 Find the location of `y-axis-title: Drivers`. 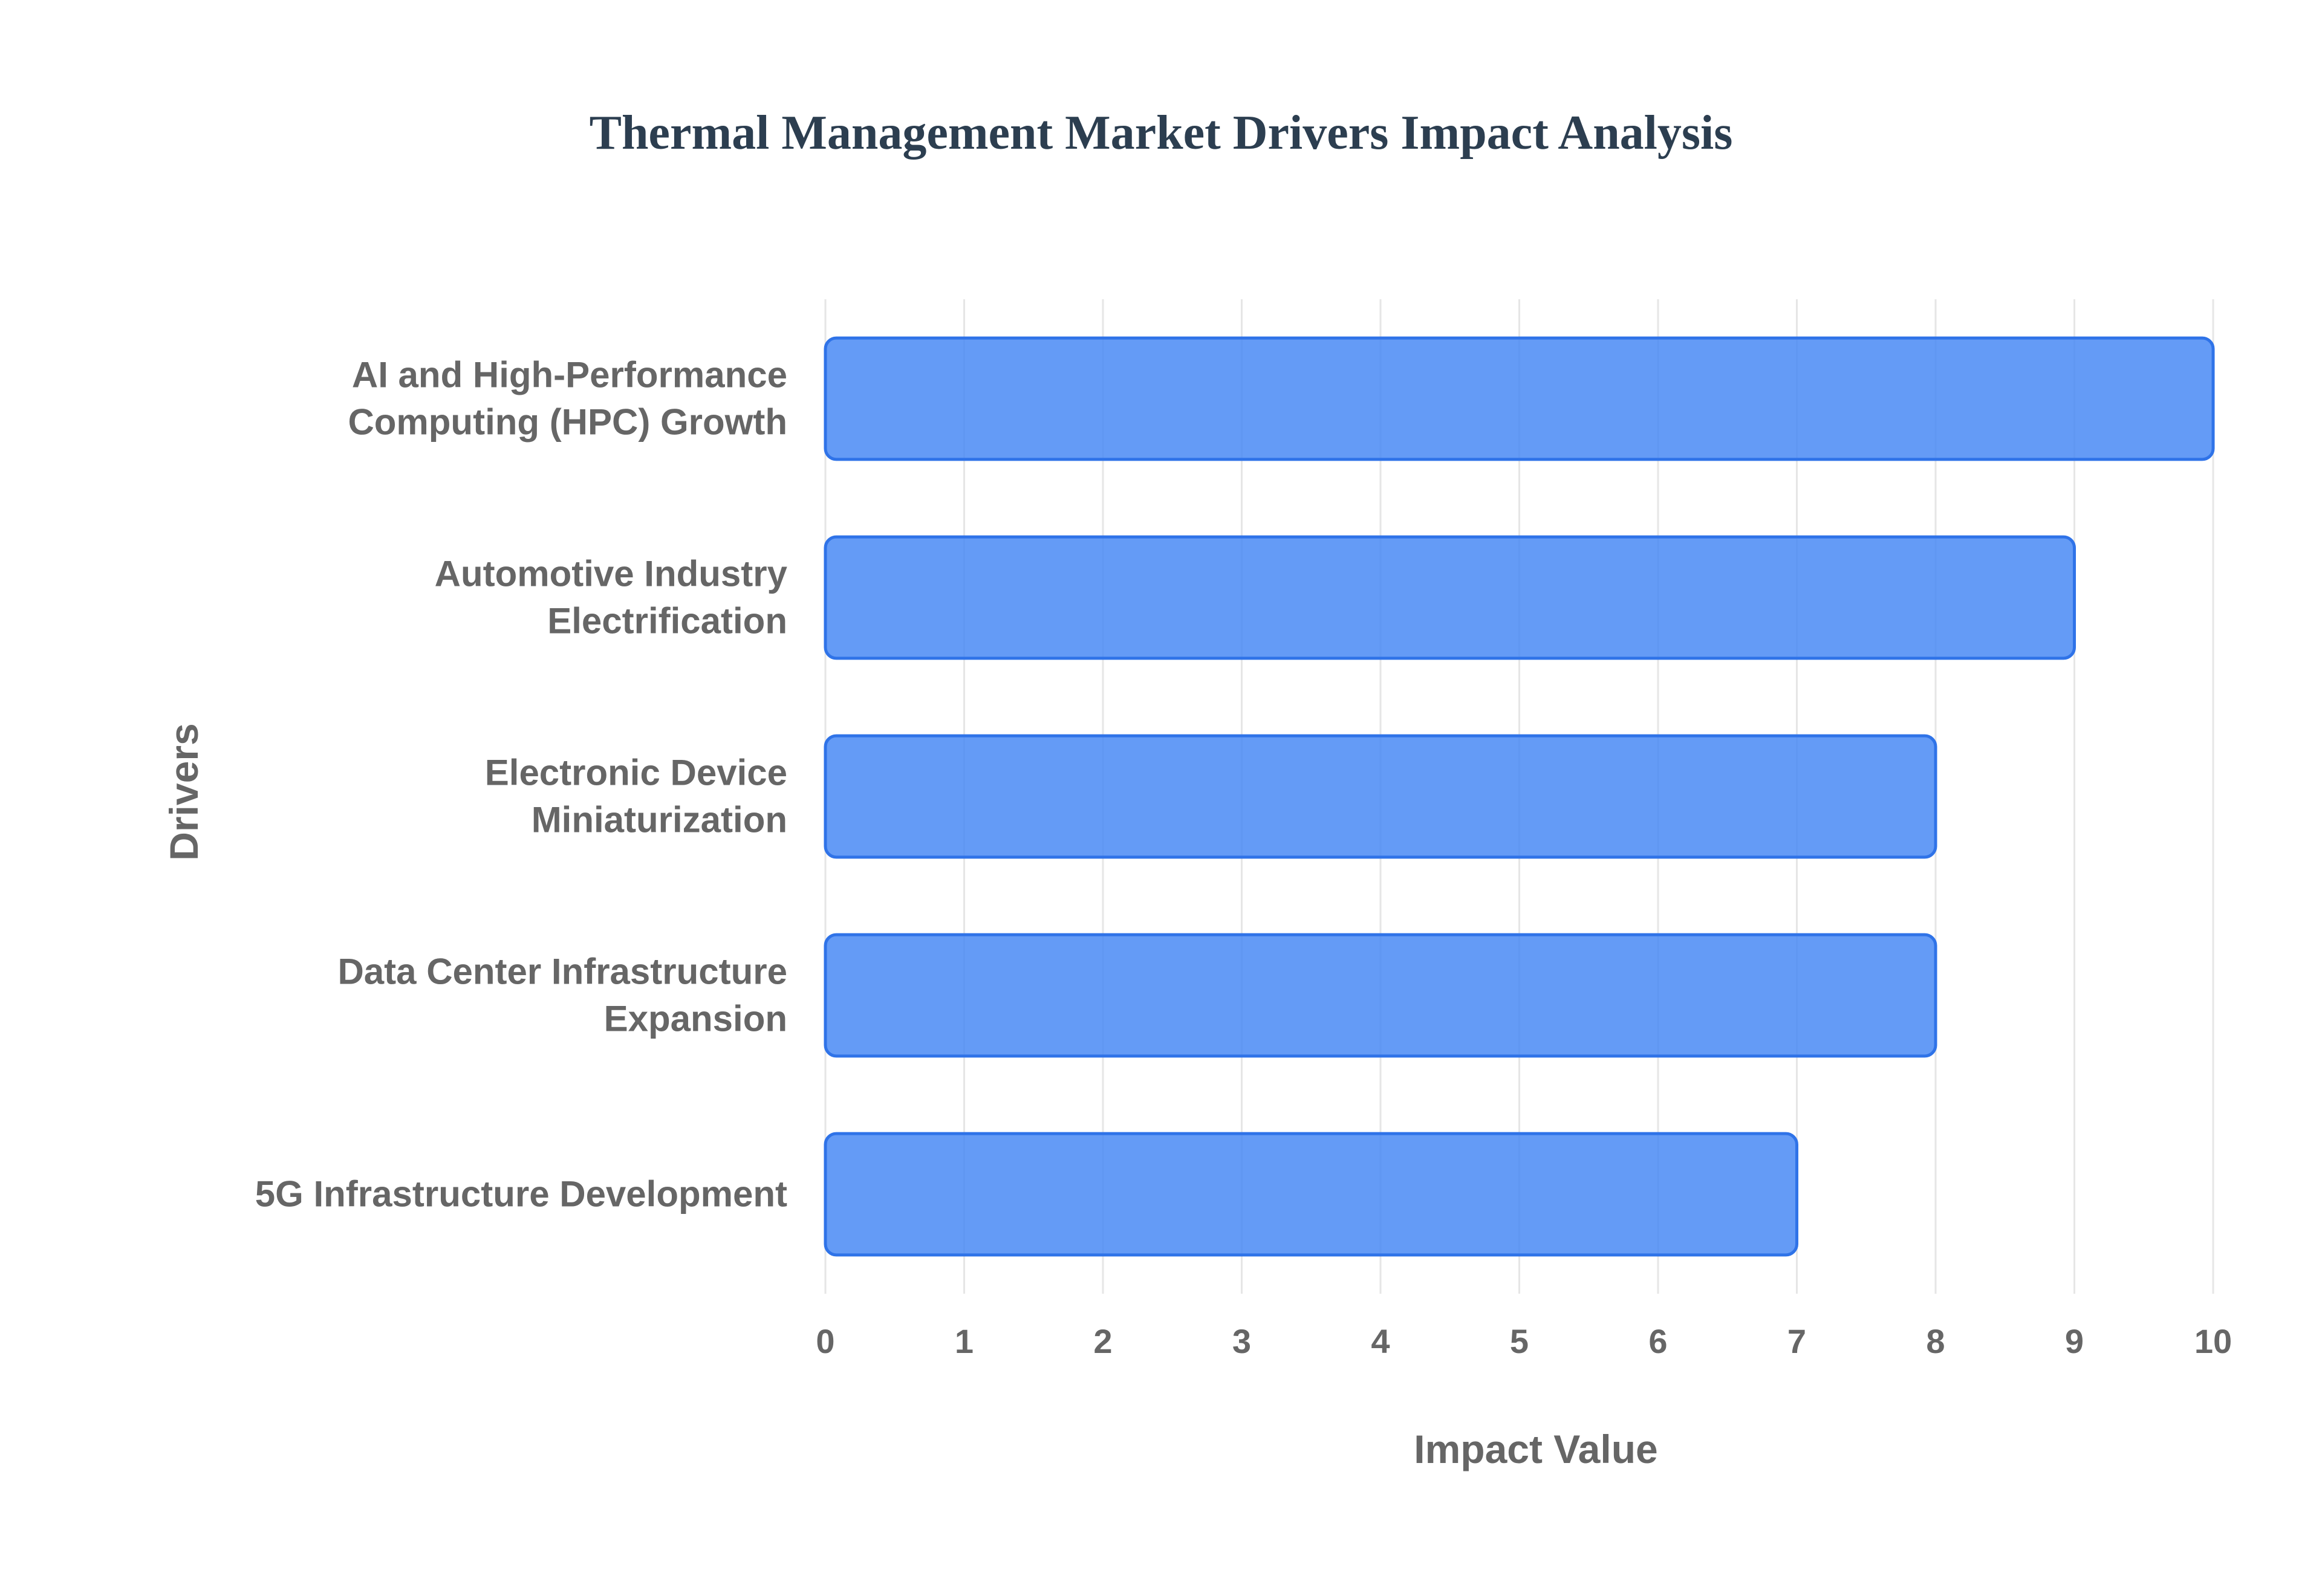

y-axis-title: Drivers is located at coordinates (184, 792).